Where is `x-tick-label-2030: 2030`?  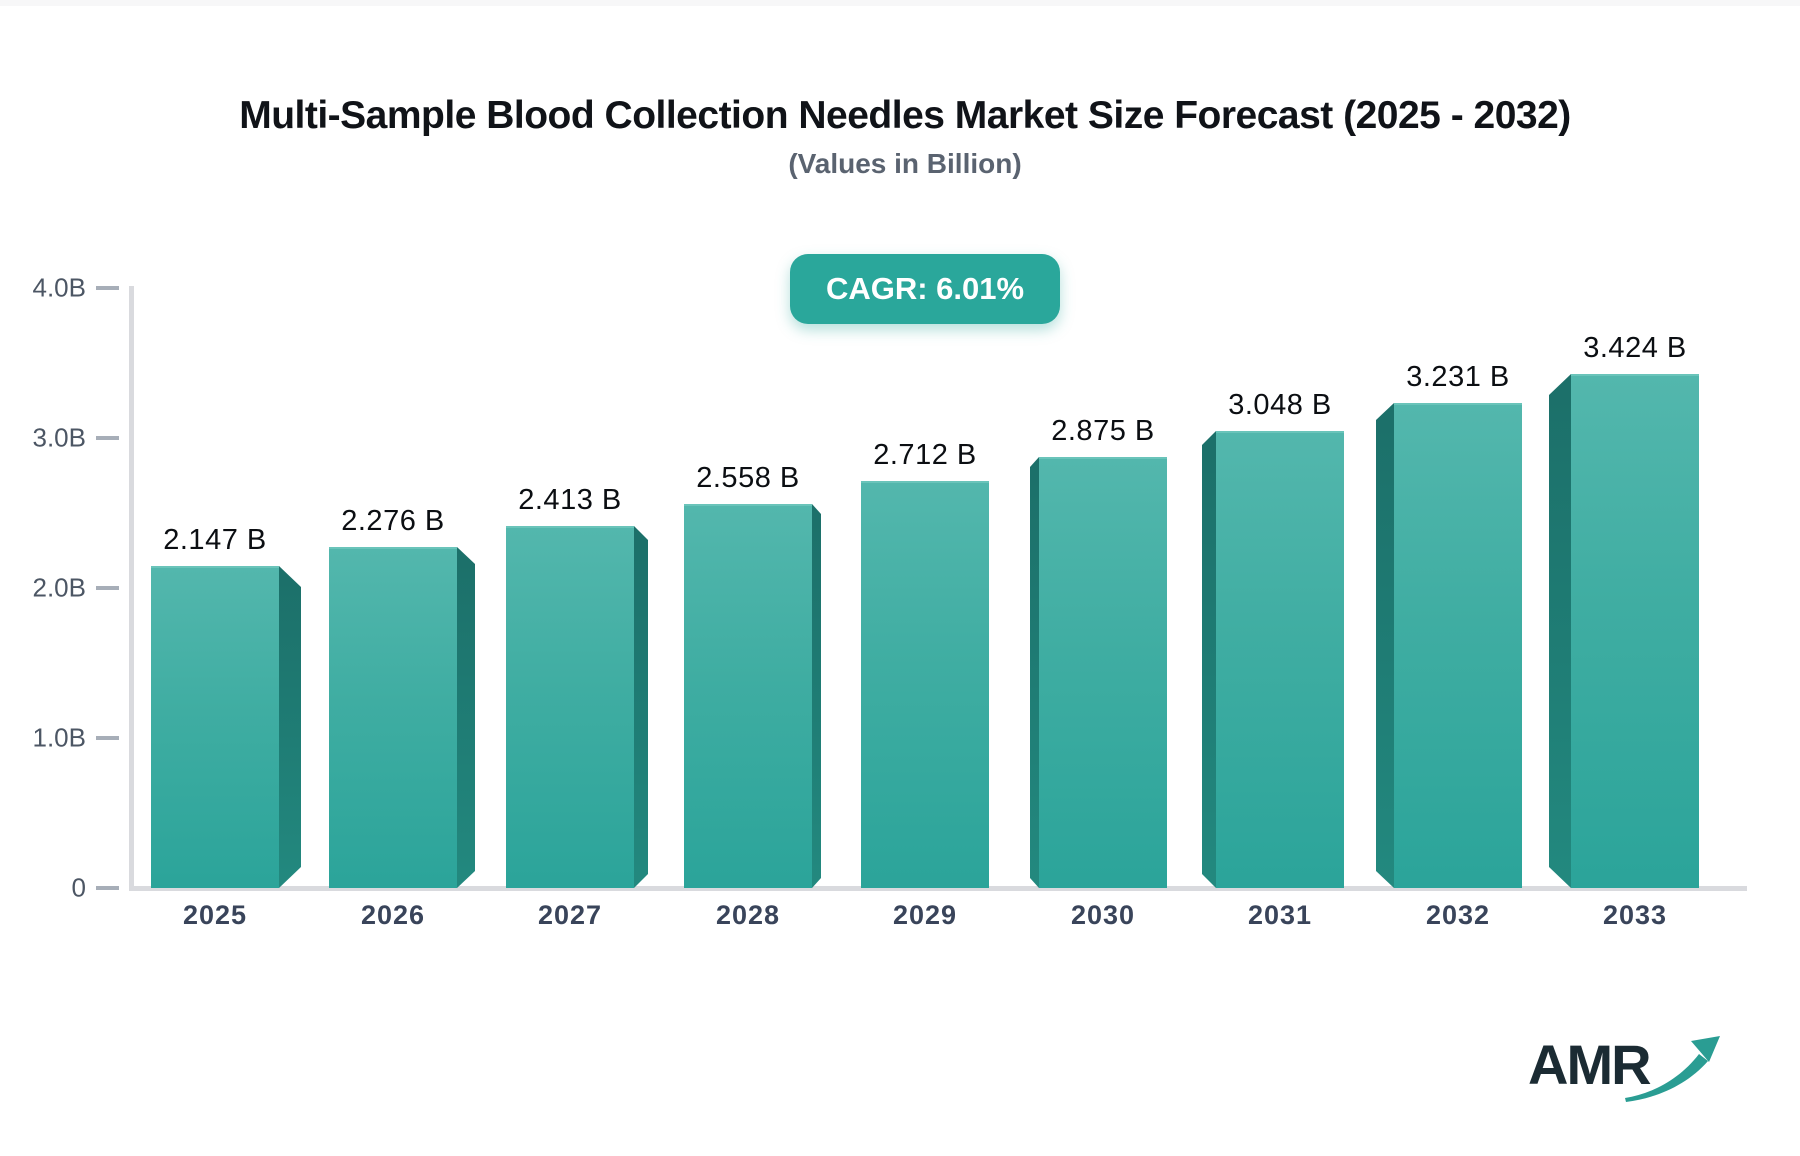 x-tick-label-2030: 2030 is located at coordinates (1103, 915).